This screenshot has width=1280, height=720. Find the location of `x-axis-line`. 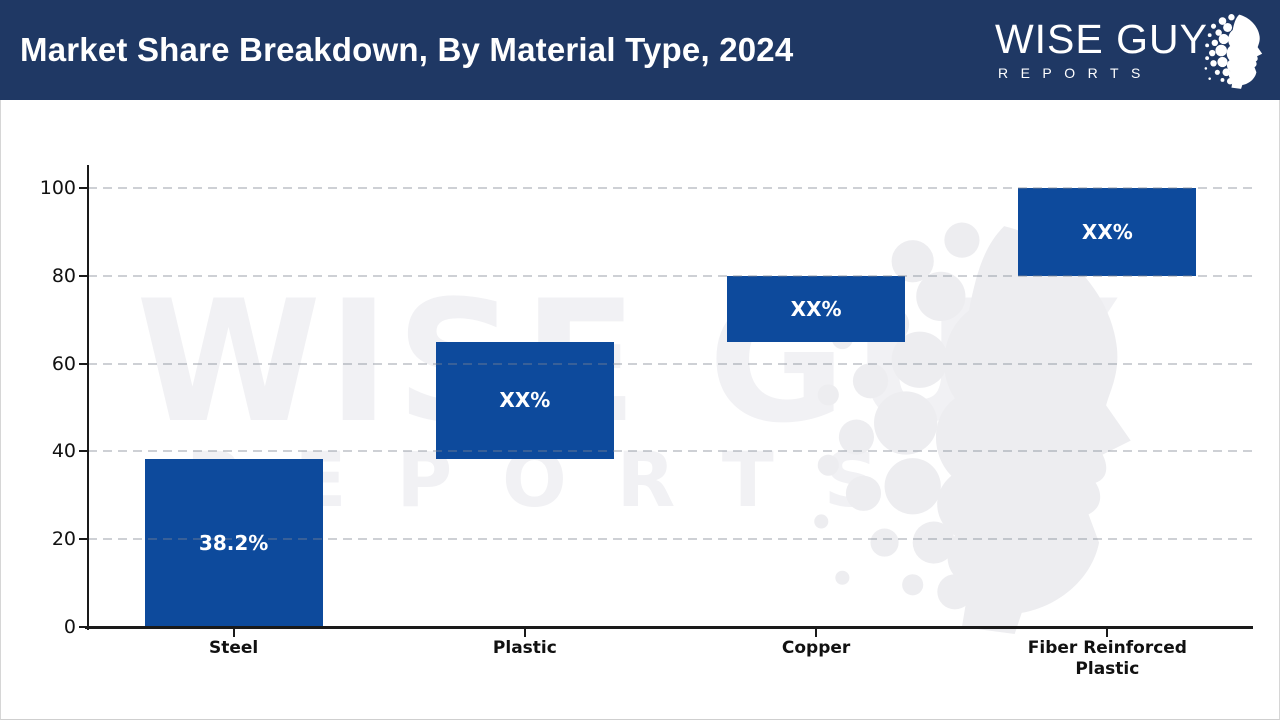

x-axis-line is located at coordinates (669, 627).